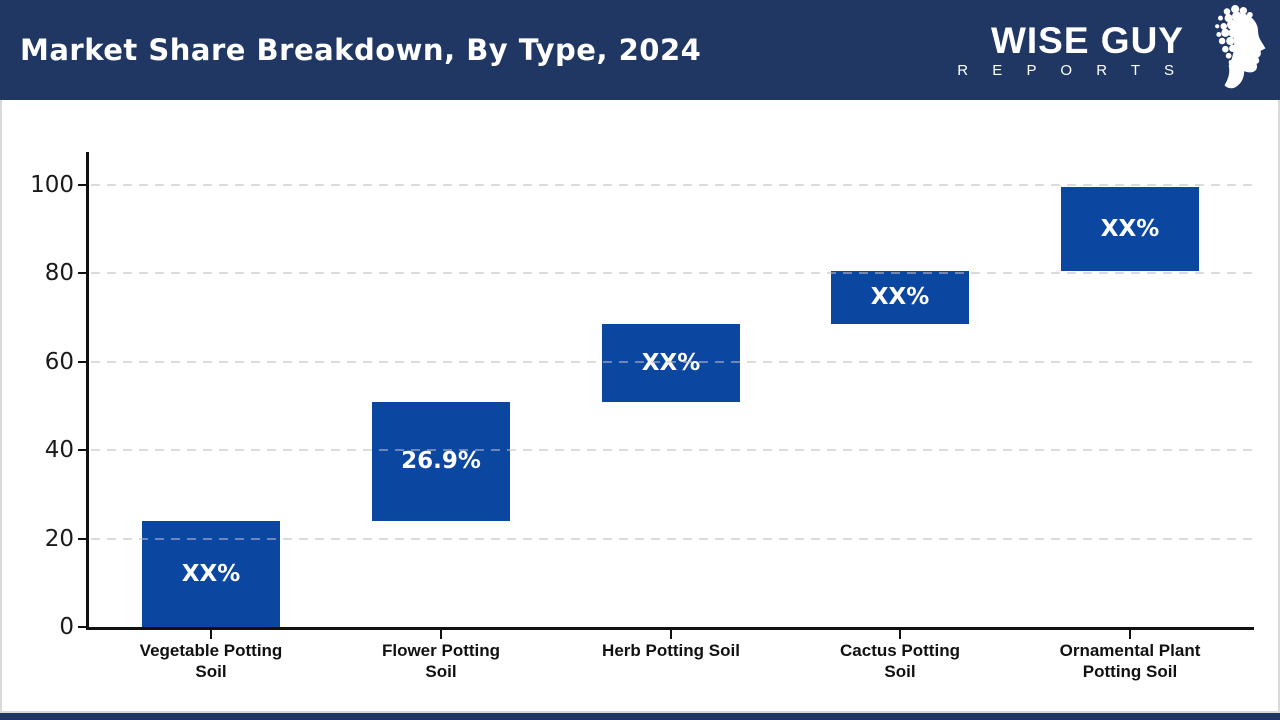  Describe the element at coordinates (59, 450) in the screenshot. I see `y-tick-label: 40` at that location.